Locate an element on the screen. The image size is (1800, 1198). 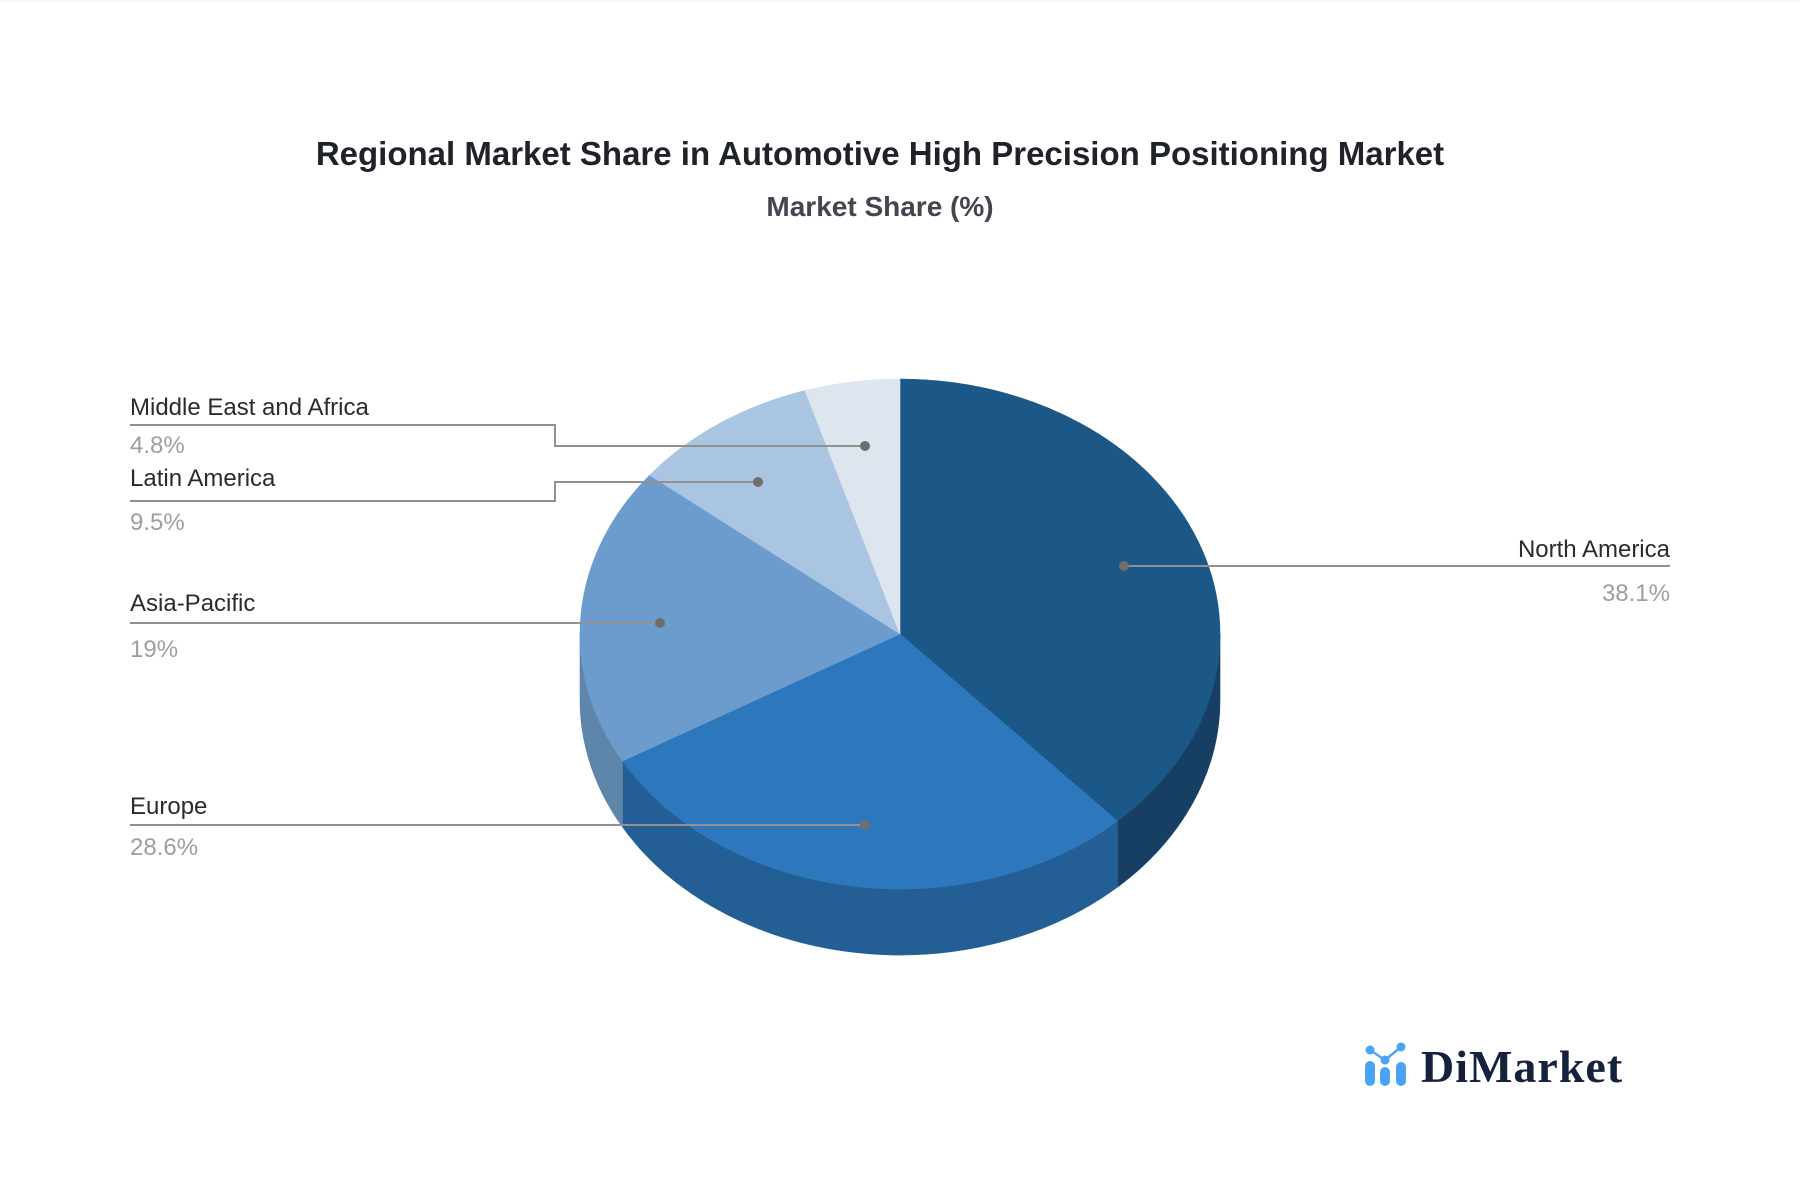
label-dot-middle-east-and-africa is located at coordinates (865, 446).